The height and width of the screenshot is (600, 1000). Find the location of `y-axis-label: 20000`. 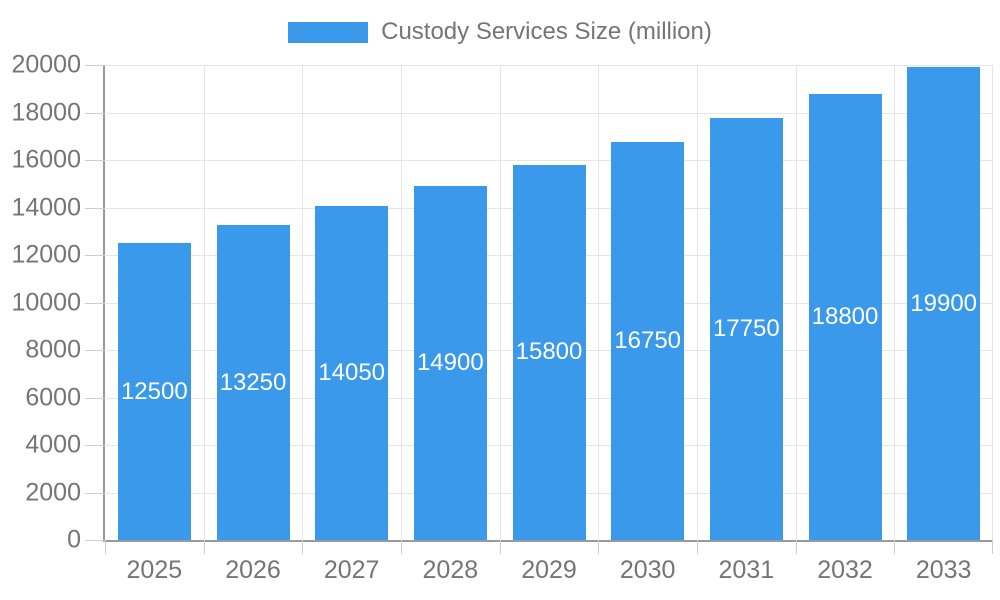

y-axis-label: 20000 is located at coordinates (46, 64).